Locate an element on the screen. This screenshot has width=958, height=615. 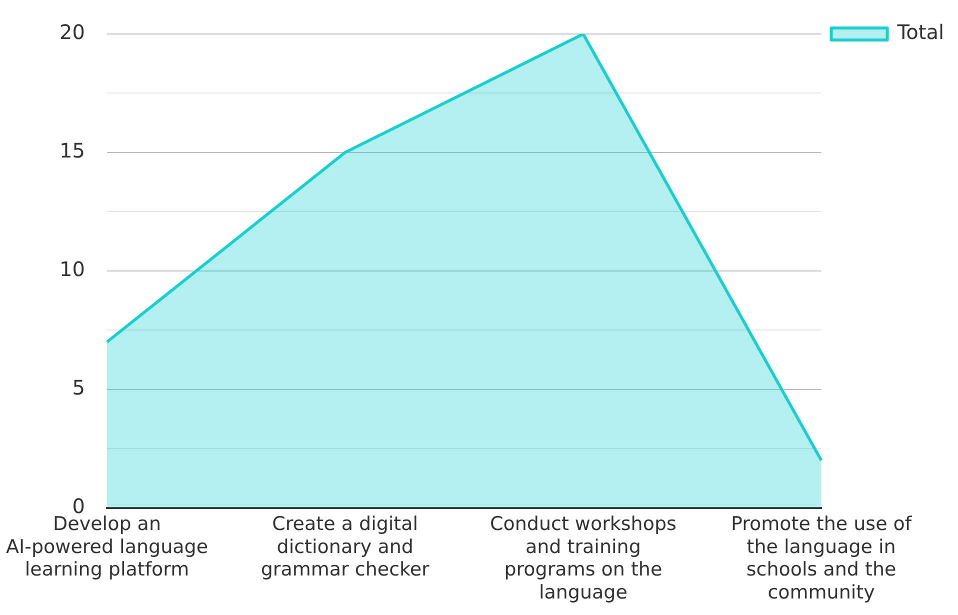
x-tick-label: Conduct workshops and training programs on the language is located at coordinates (583, 558).